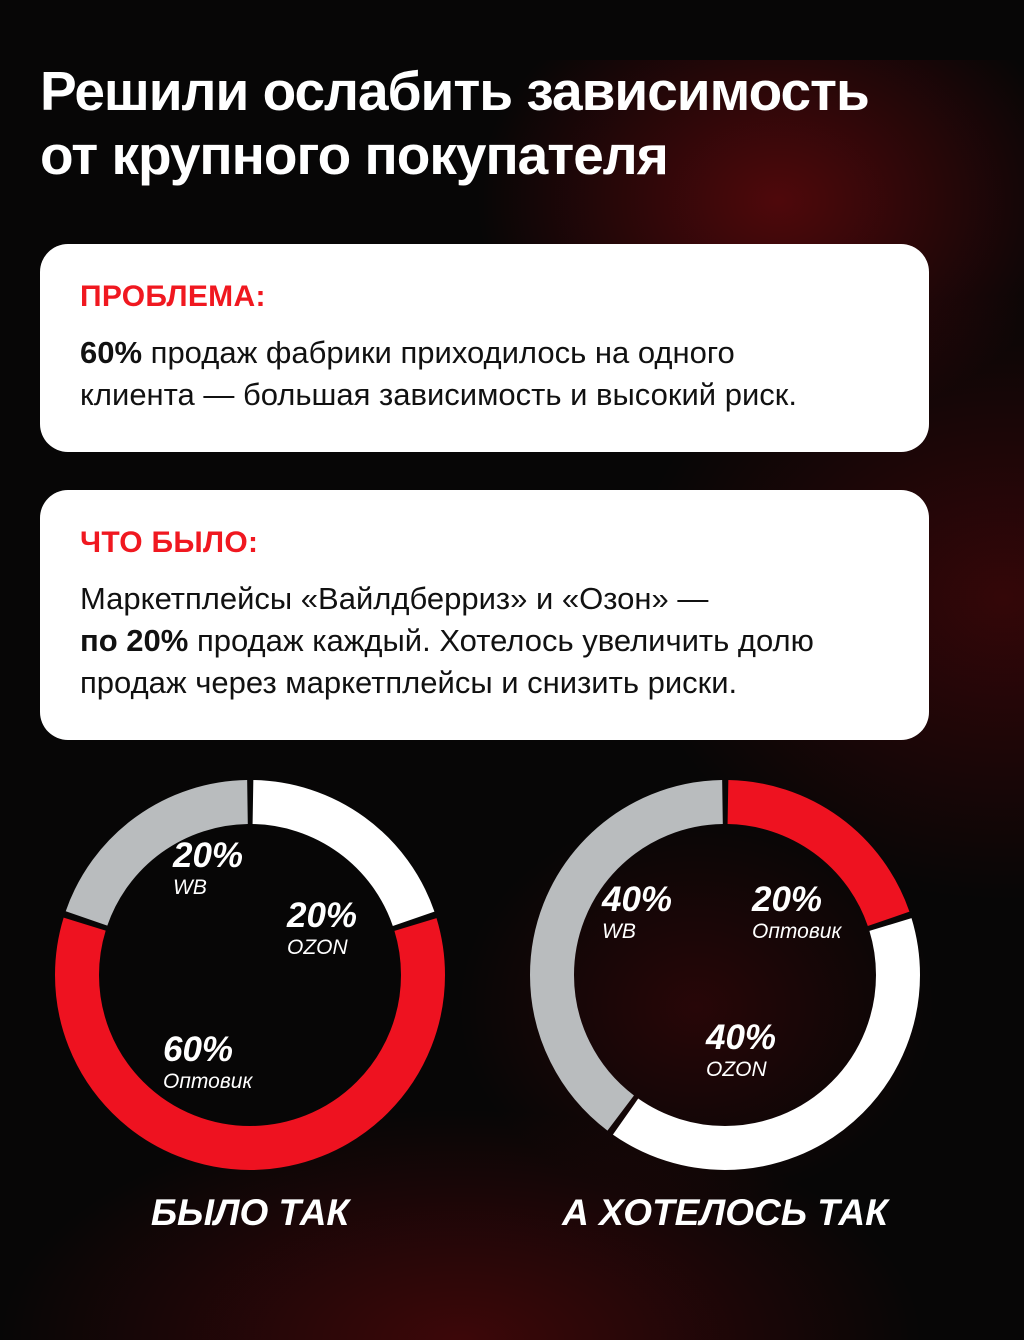 Image resolution: width=1024 pixels, height=1340 pixels. I want to click on problem-highlight: 60%, so click(111, 352).